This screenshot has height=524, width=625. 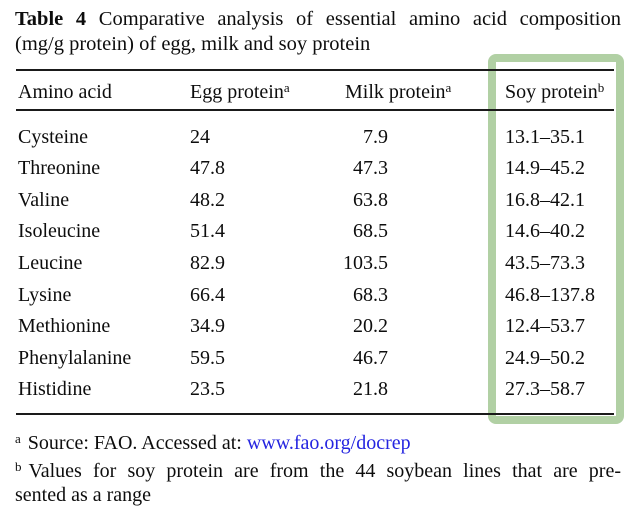 What do you see at coordinates (51, 19) in the screenshot?
I see `table-number-label: Table 4` at bounding box center [51, 19].